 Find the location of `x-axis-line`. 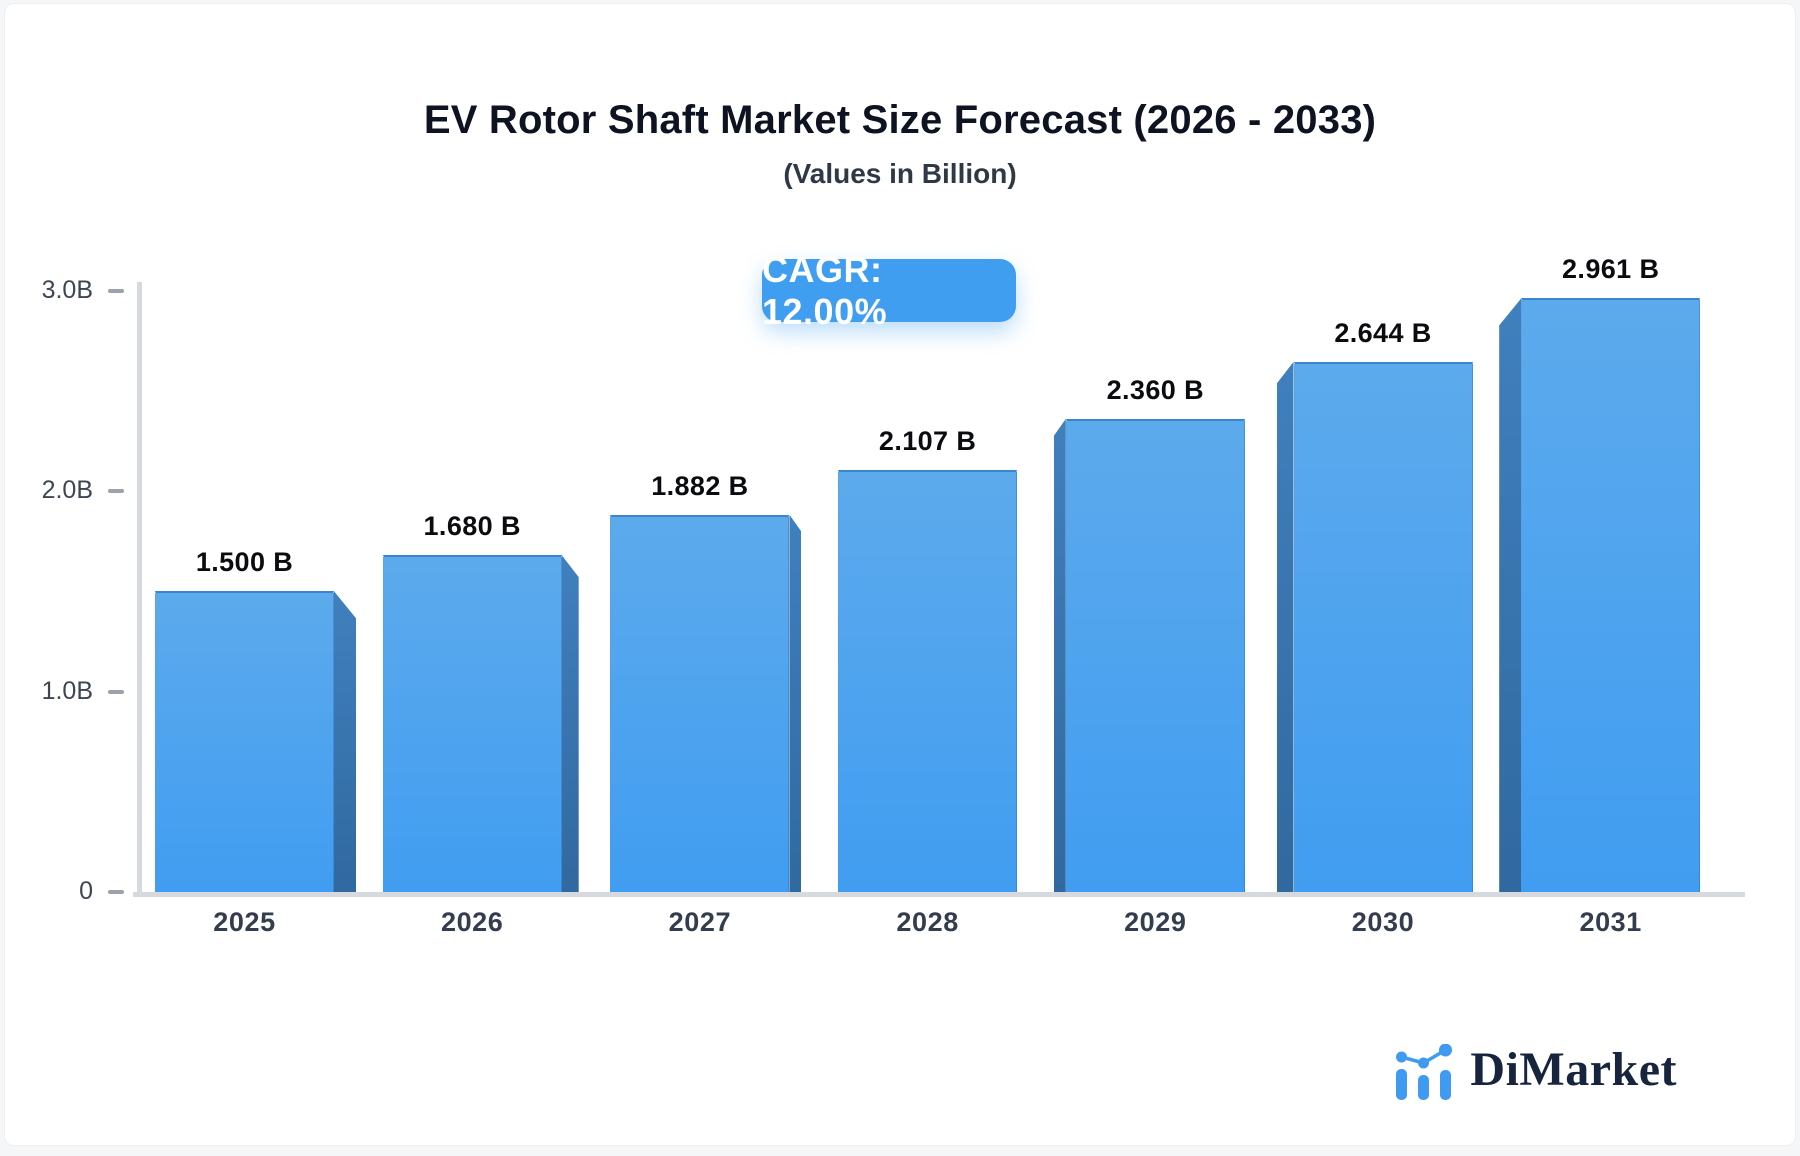

x-axis-line is located at coordinates (939, 894).